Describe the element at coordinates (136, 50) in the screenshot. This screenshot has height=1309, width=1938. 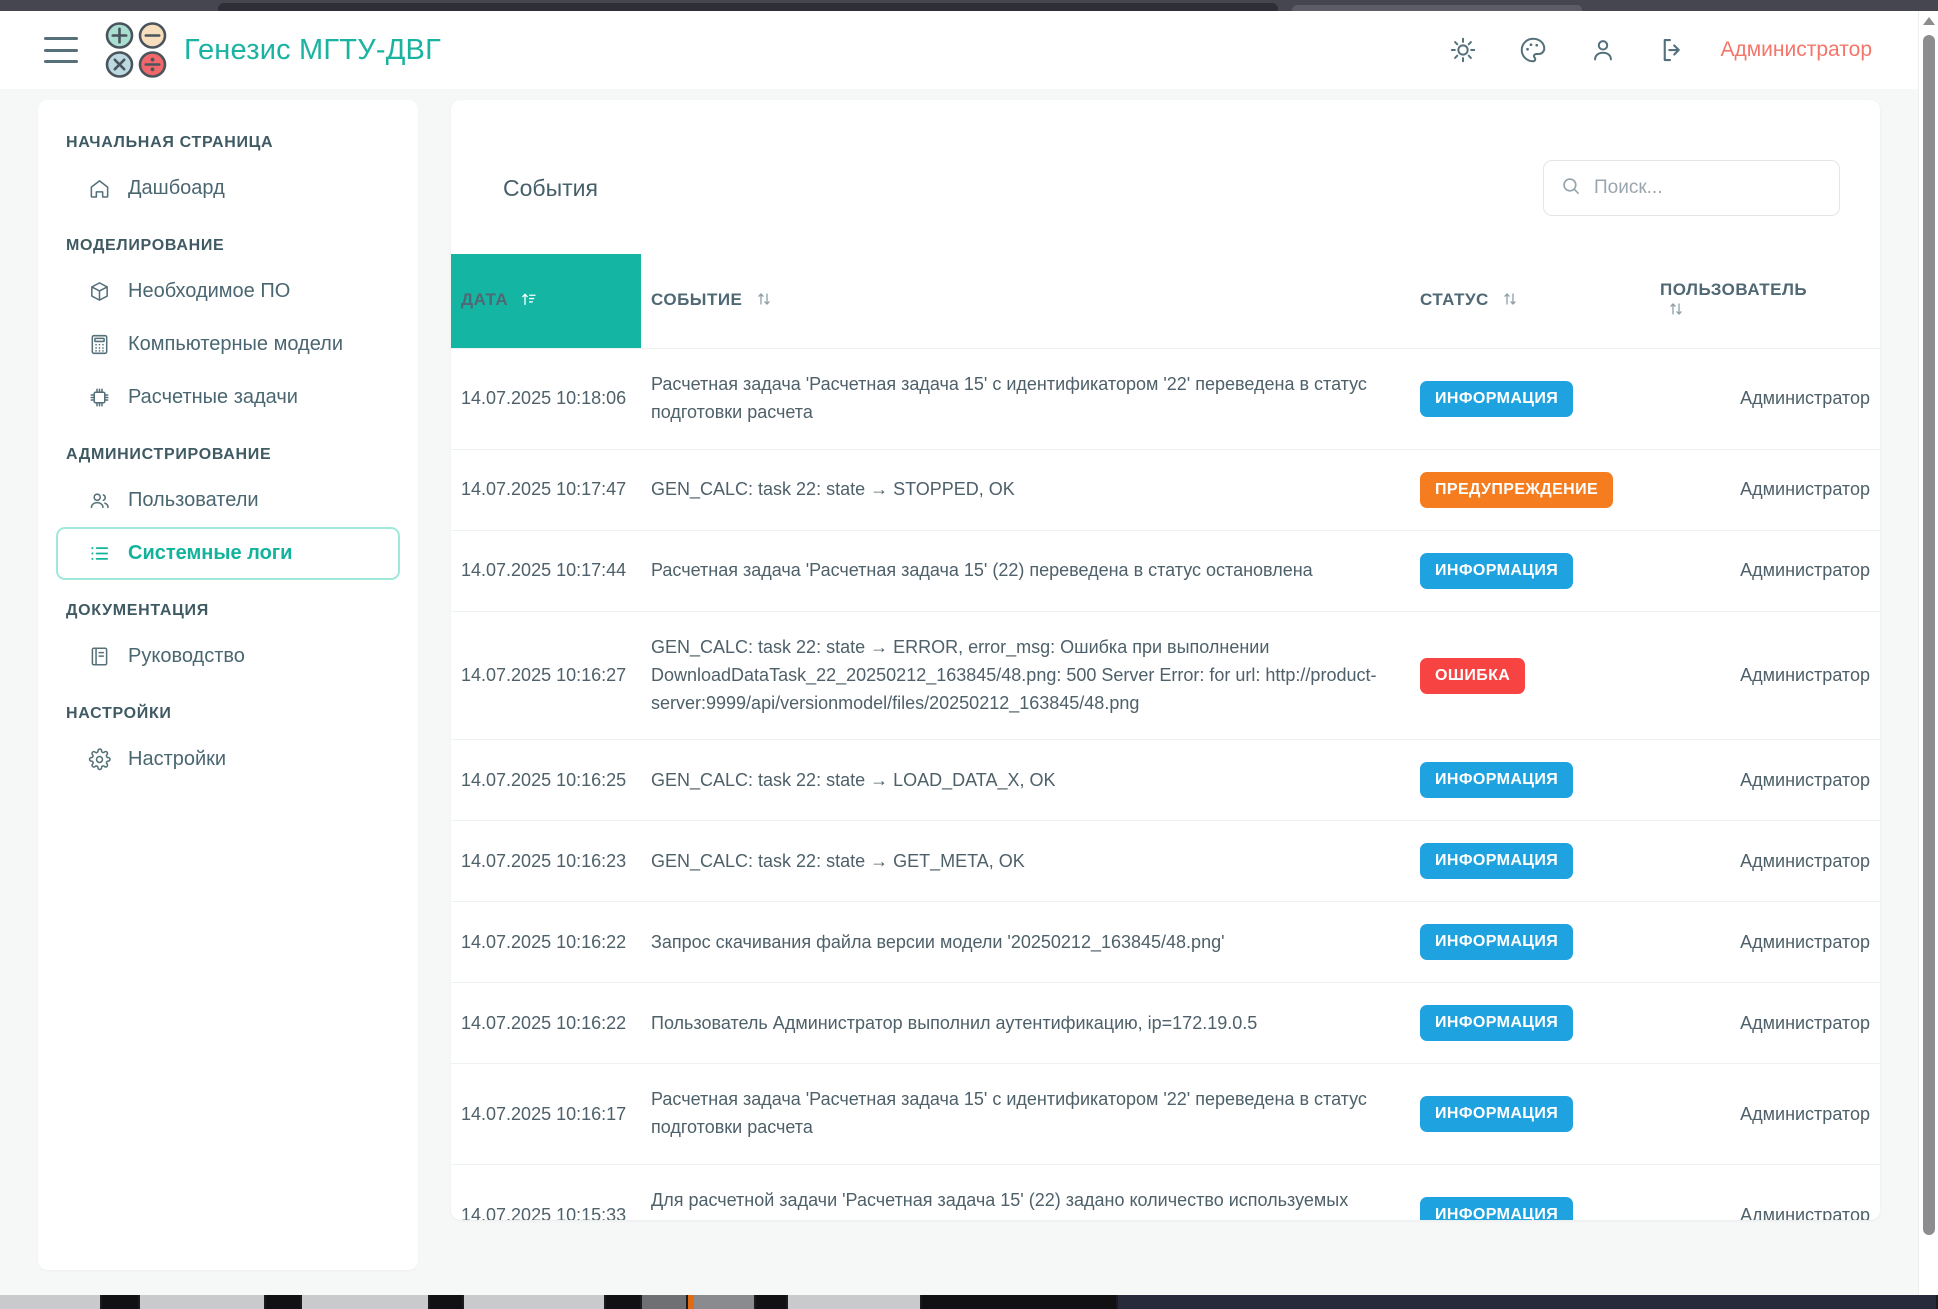
I see `app-logo` at that location.